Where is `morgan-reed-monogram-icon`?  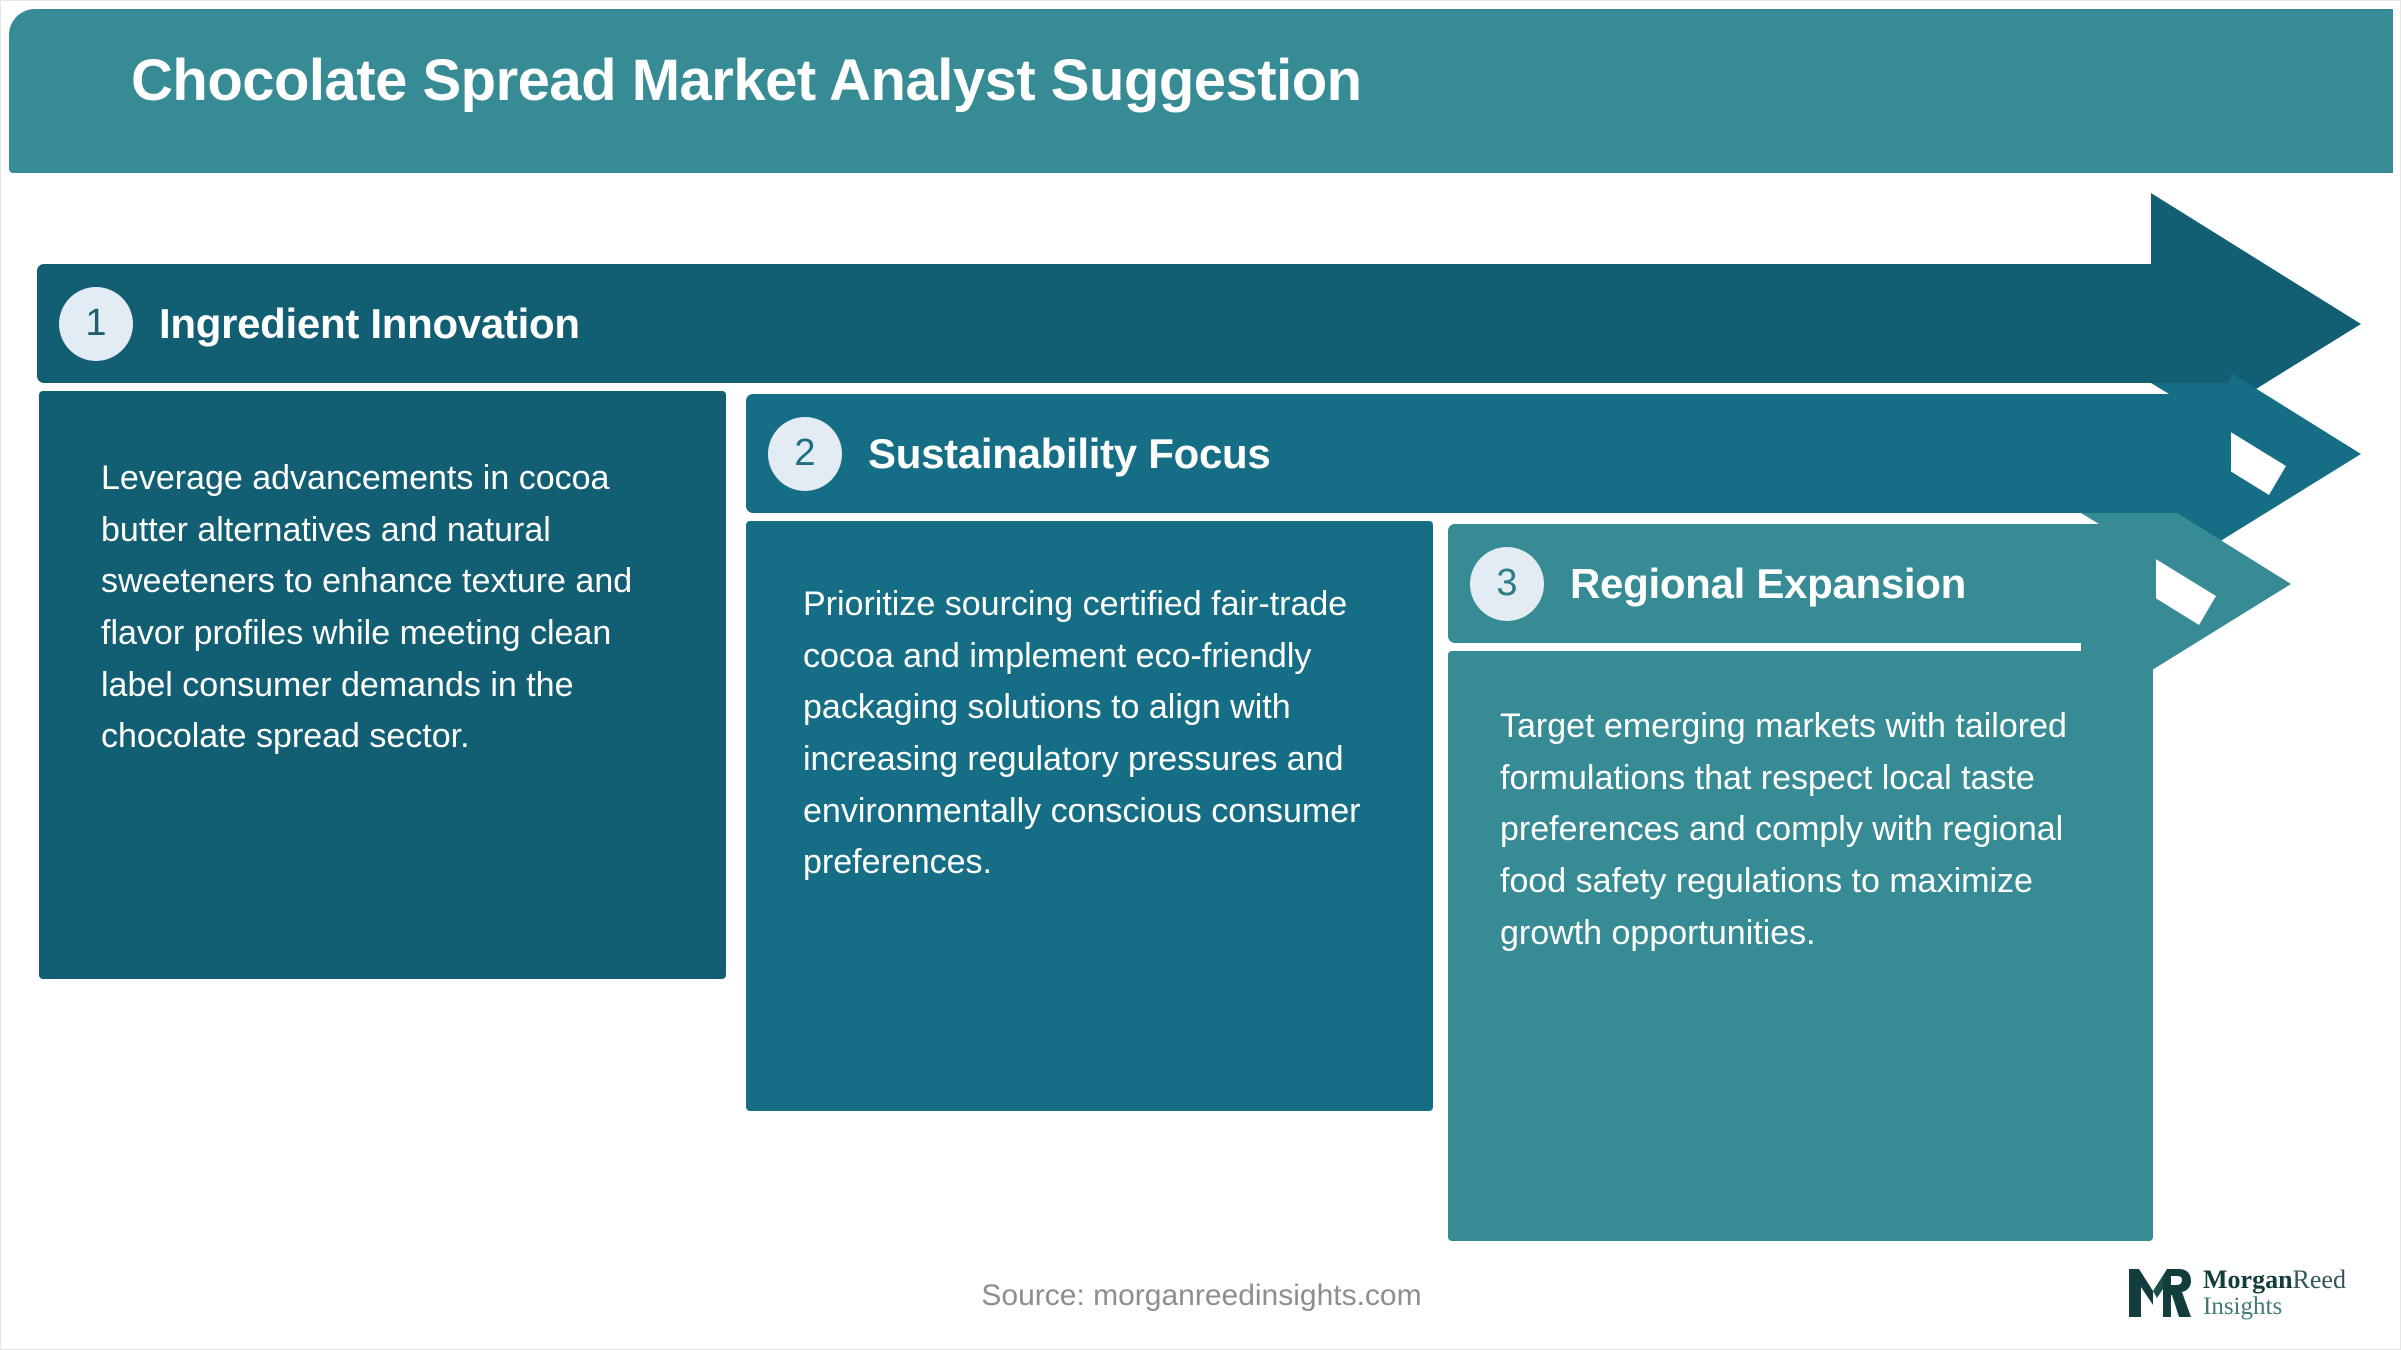 morgan-reed-monogram-icon is located at coordinates (2160, 1293).